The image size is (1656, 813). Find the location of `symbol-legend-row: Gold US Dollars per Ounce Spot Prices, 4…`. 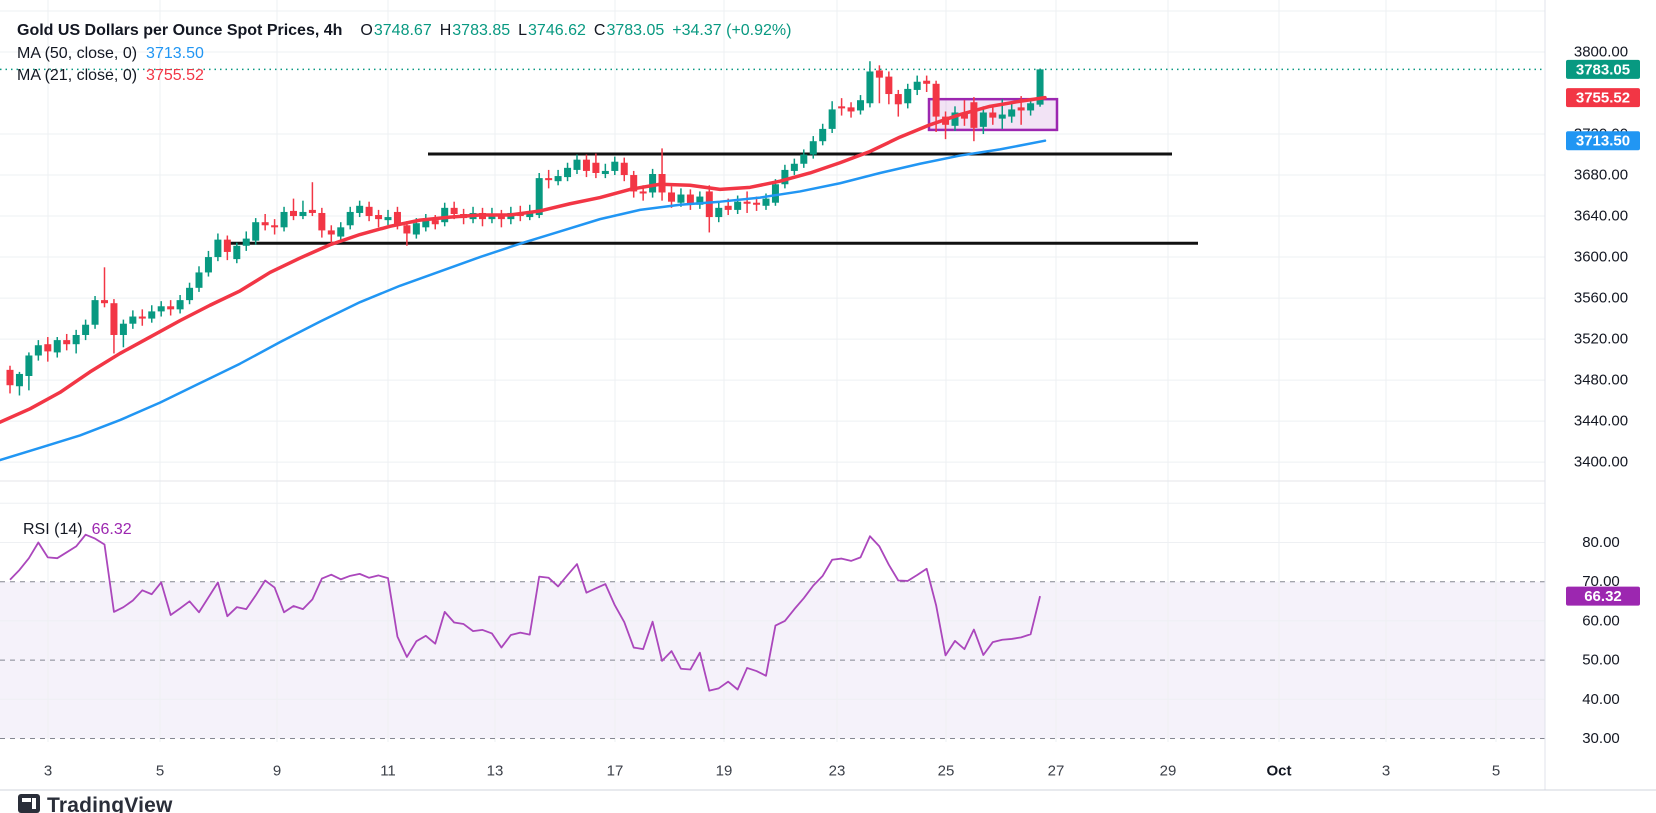

symbol-legend-row: Gold US Dollars per Ounce Spot Prices, 4… is located at coordinates (404, 31).